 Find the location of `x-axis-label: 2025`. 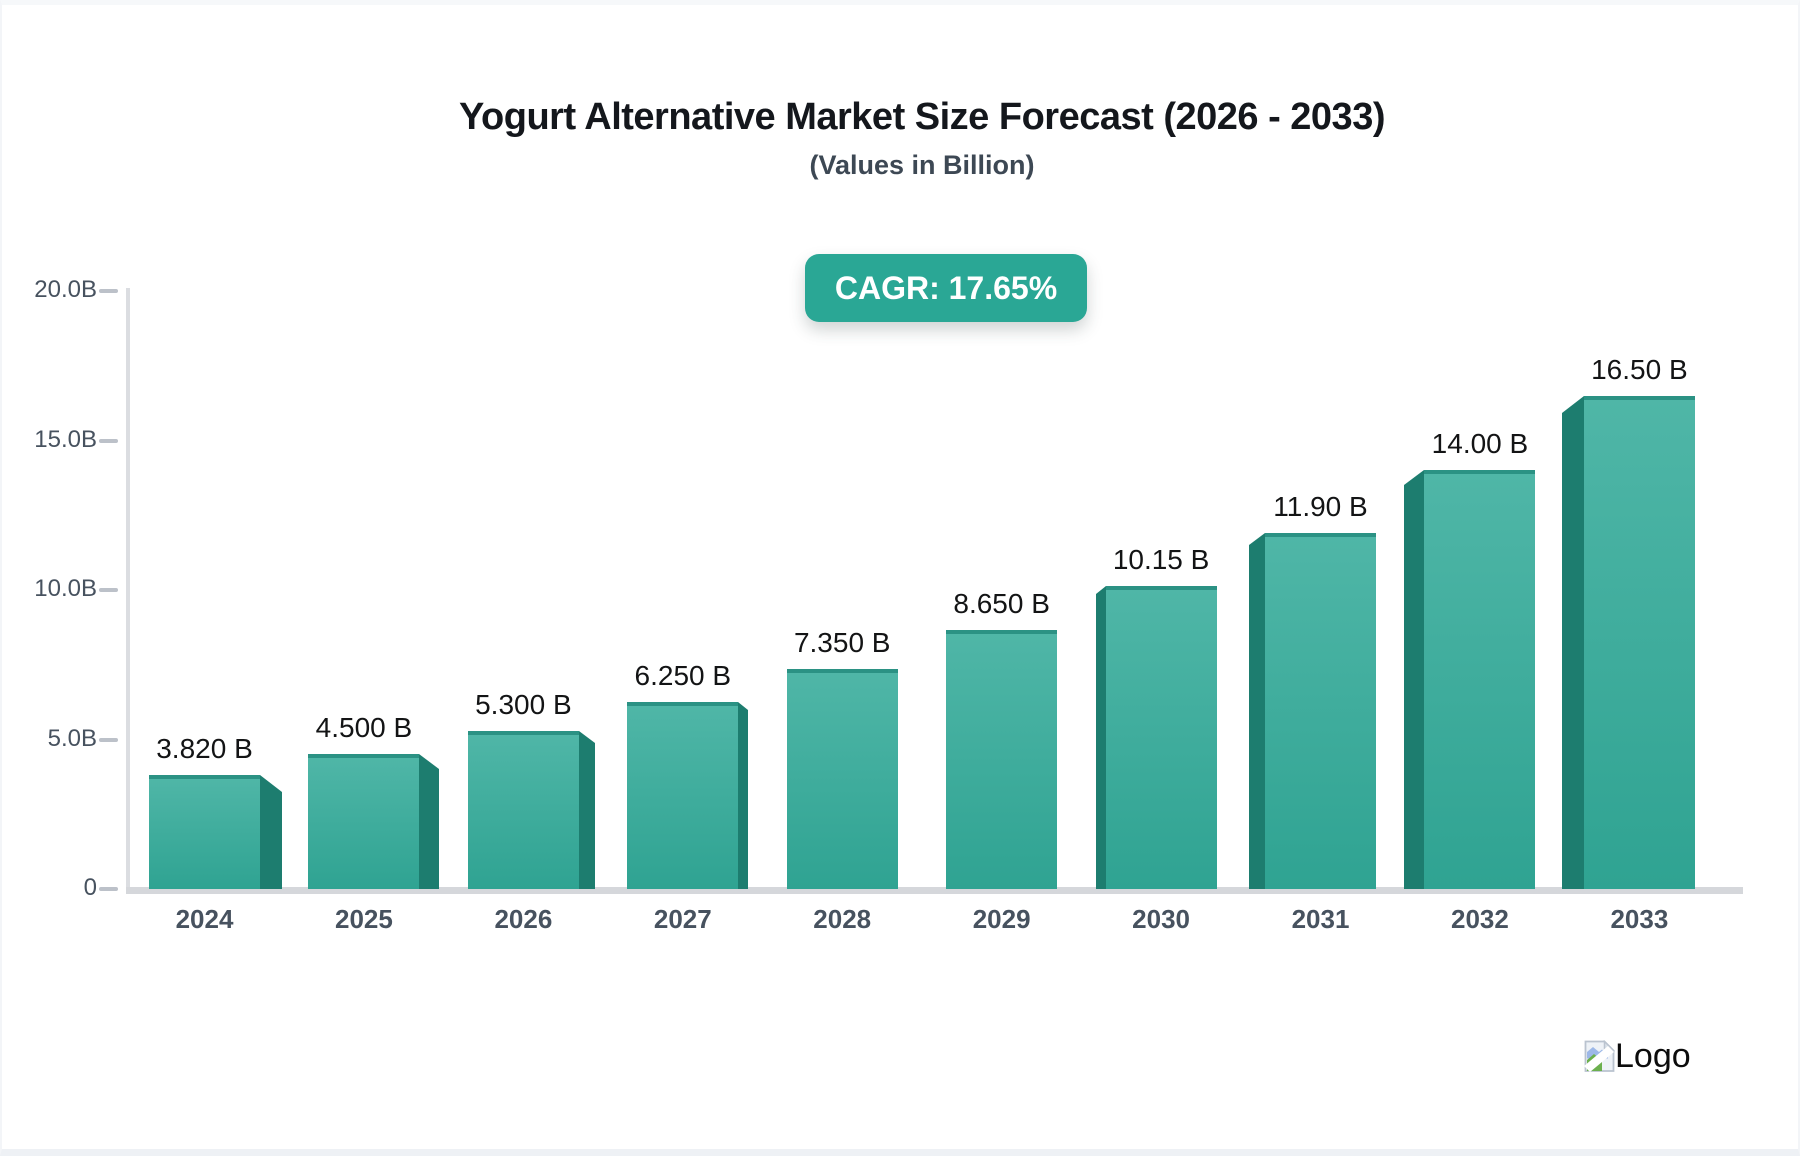

x-axis-label: 2025 is located at coordinates (364, 919).